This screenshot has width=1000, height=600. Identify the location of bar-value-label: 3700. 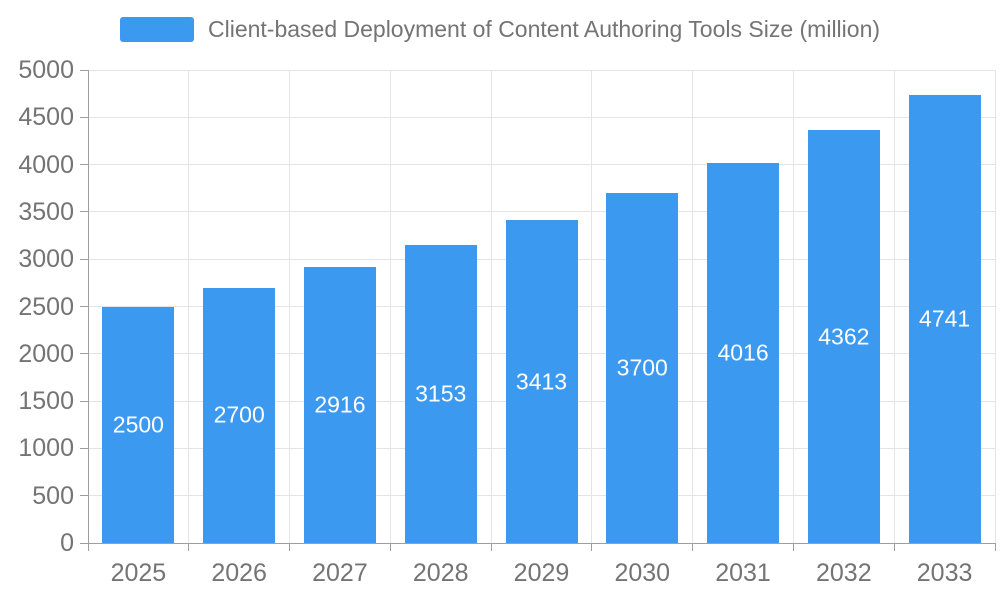
(642, 367).